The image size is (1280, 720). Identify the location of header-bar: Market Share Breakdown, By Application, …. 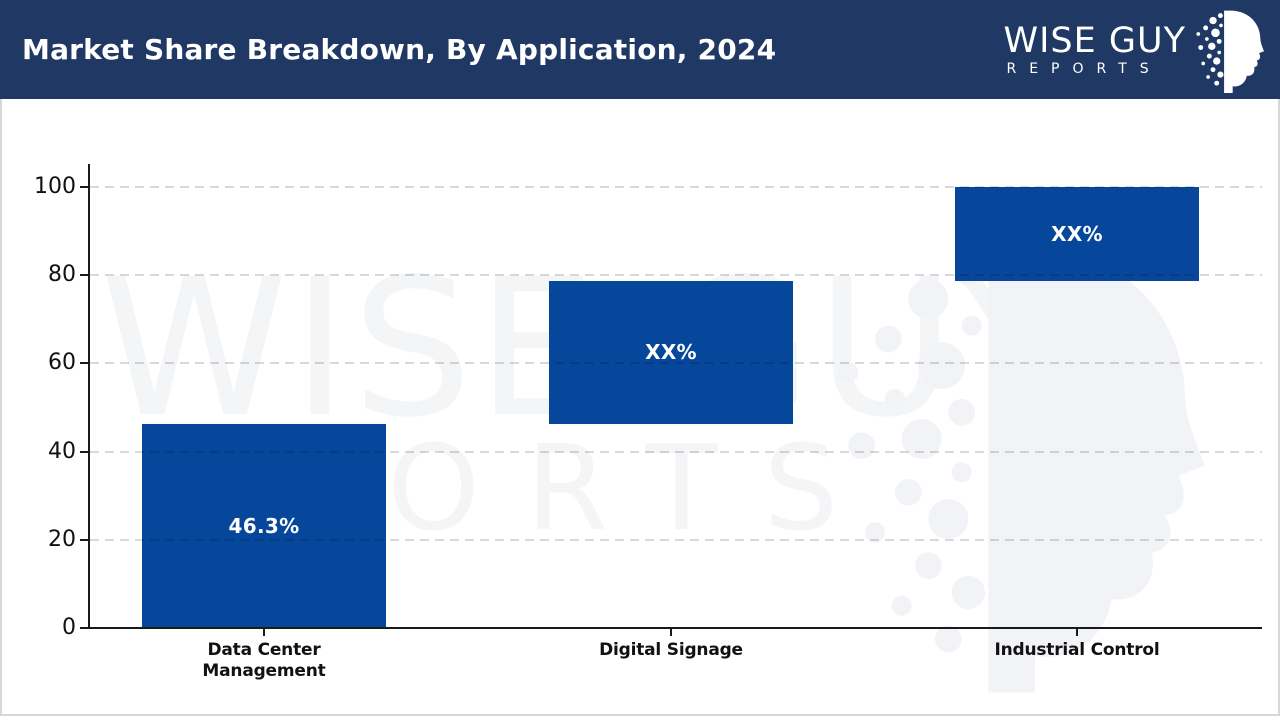
(640, 49).